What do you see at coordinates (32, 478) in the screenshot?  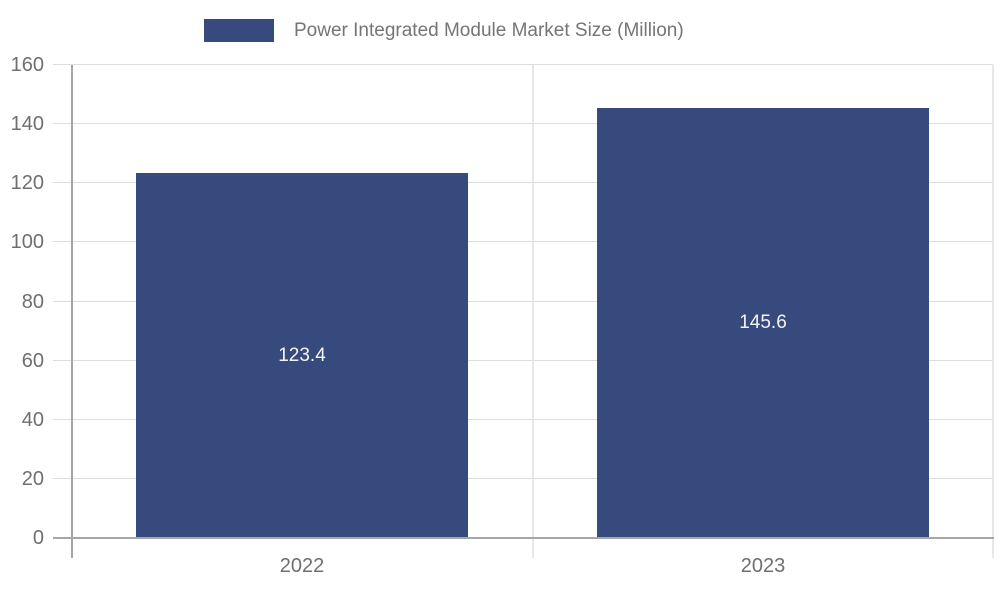 I see `y-tick-label: 20` at bounding box center [32, 478].